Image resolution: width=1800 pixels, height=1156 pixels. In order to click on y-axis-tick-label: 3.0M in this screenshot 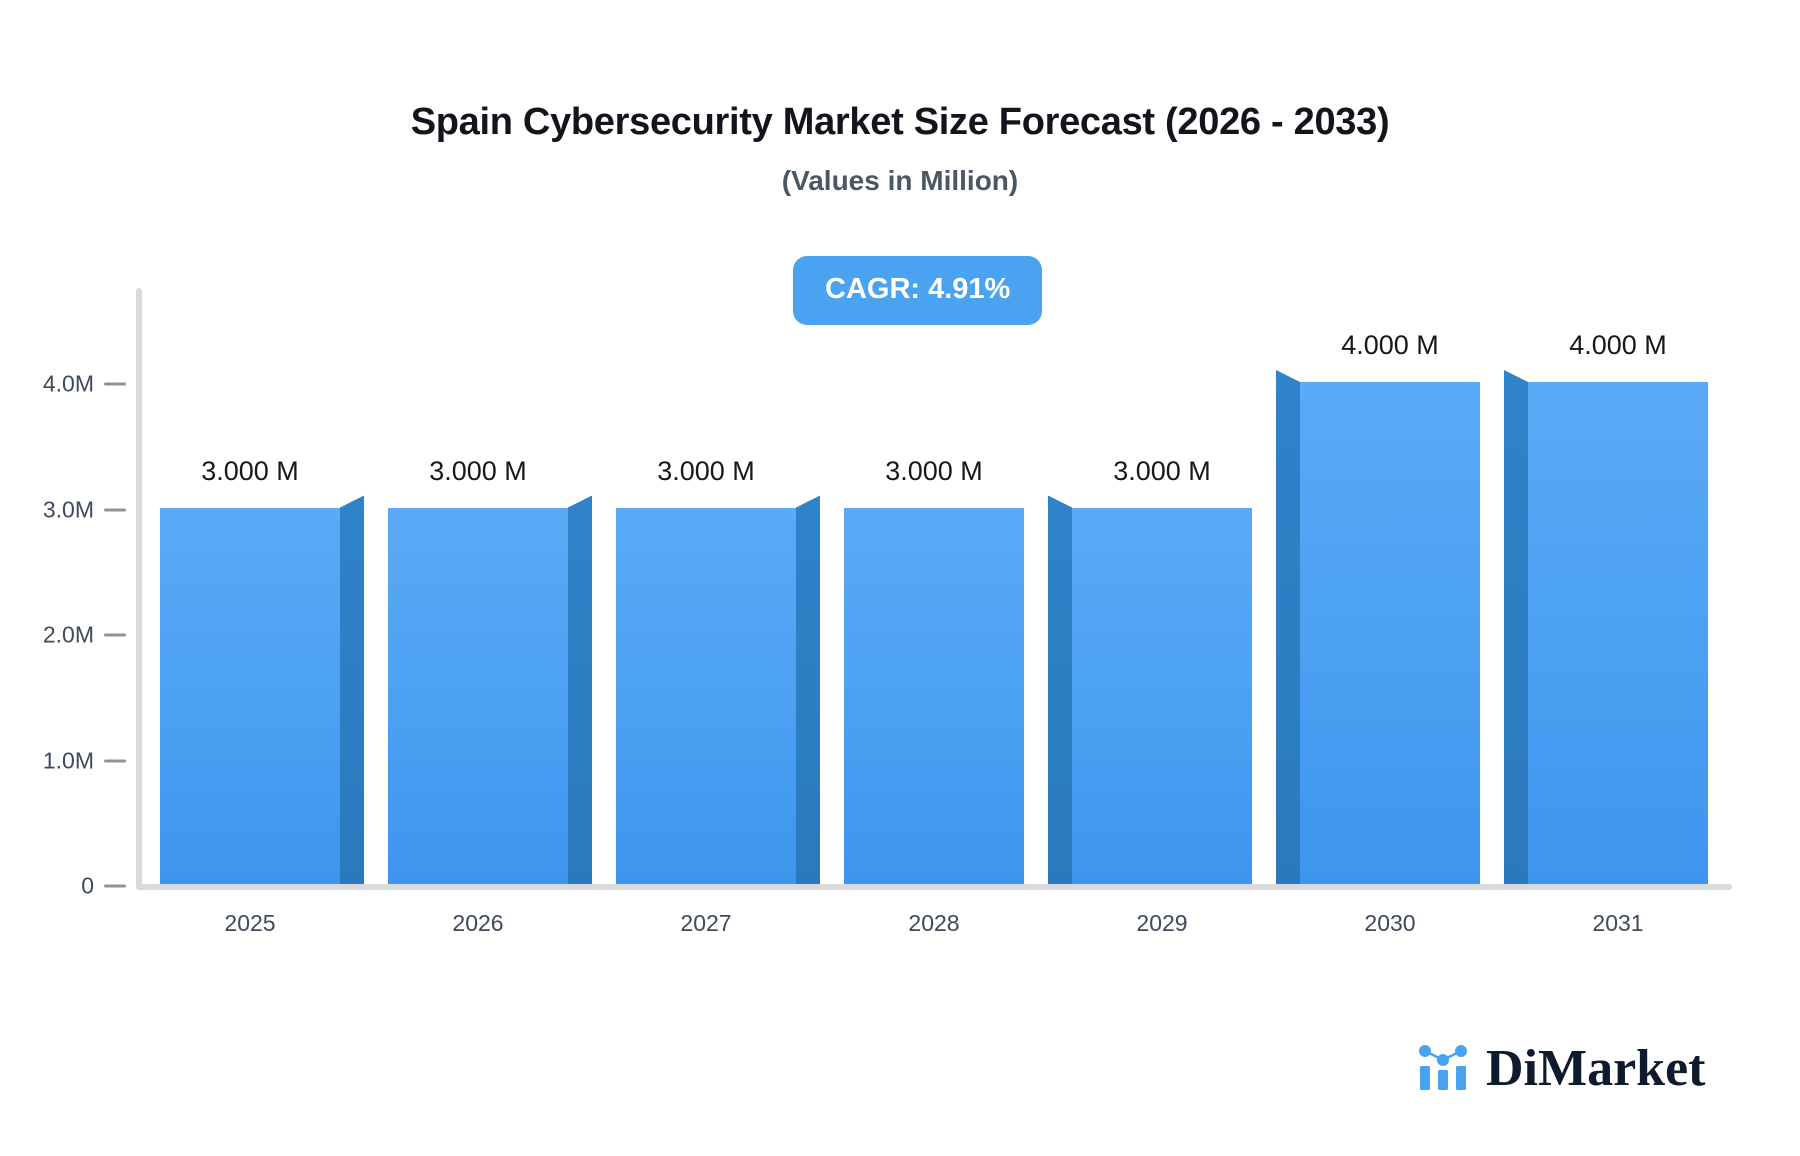, I will do `click(68, 509)`.